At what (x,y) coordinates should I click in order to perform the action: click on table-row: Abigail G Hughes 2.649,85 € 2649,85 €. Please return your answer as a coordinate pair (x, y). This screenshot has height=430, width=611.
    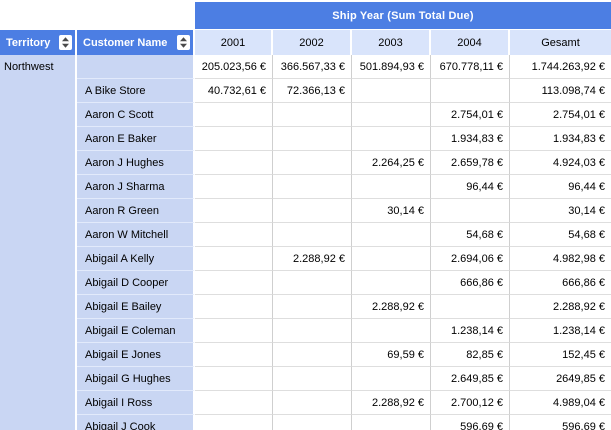
    Looking at the image, I should click on (344, 379).